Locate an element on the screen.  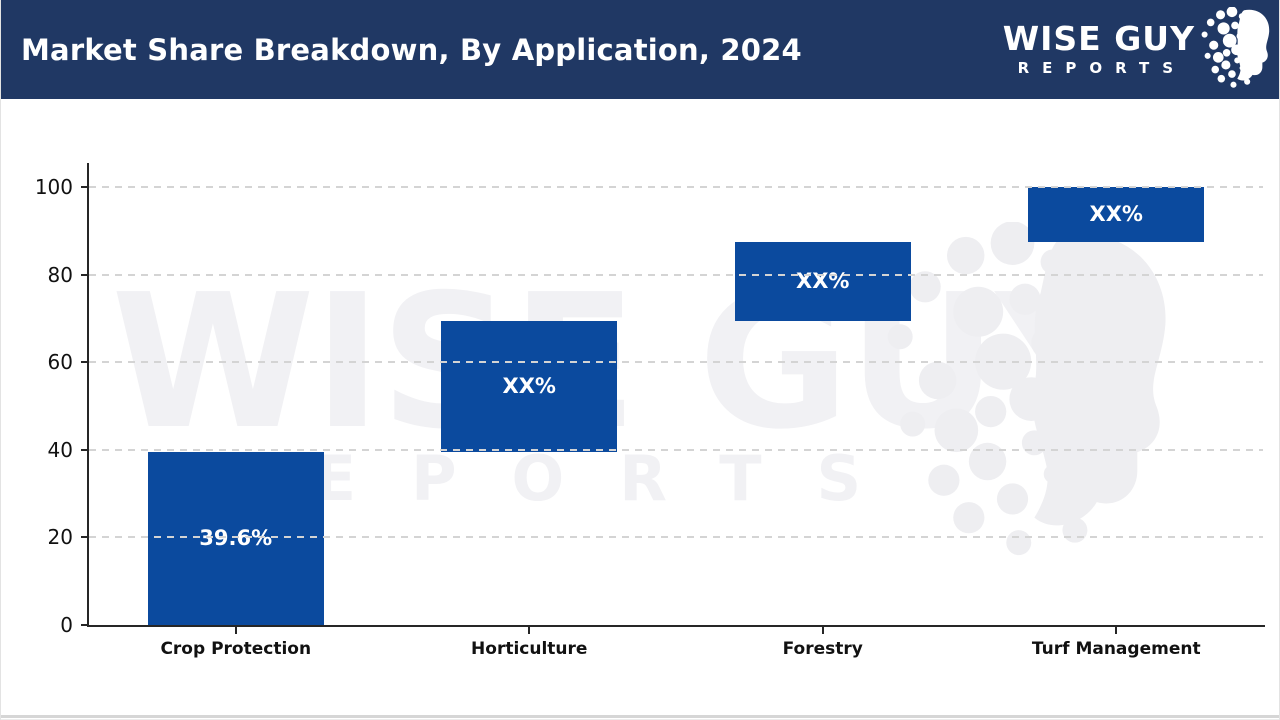
logo-face-icon is located at coordinates (1235, 49).